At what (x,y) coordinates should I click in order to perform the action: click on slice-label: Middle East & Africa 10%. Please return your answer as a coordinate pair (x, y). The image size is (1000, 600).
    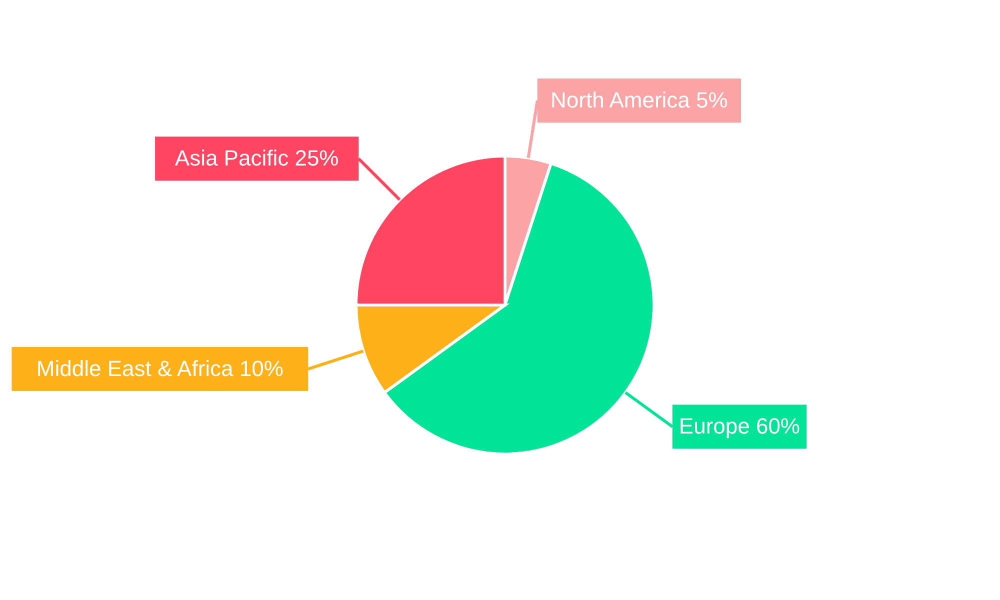
    Looking at the image, I should click on (160, 368).